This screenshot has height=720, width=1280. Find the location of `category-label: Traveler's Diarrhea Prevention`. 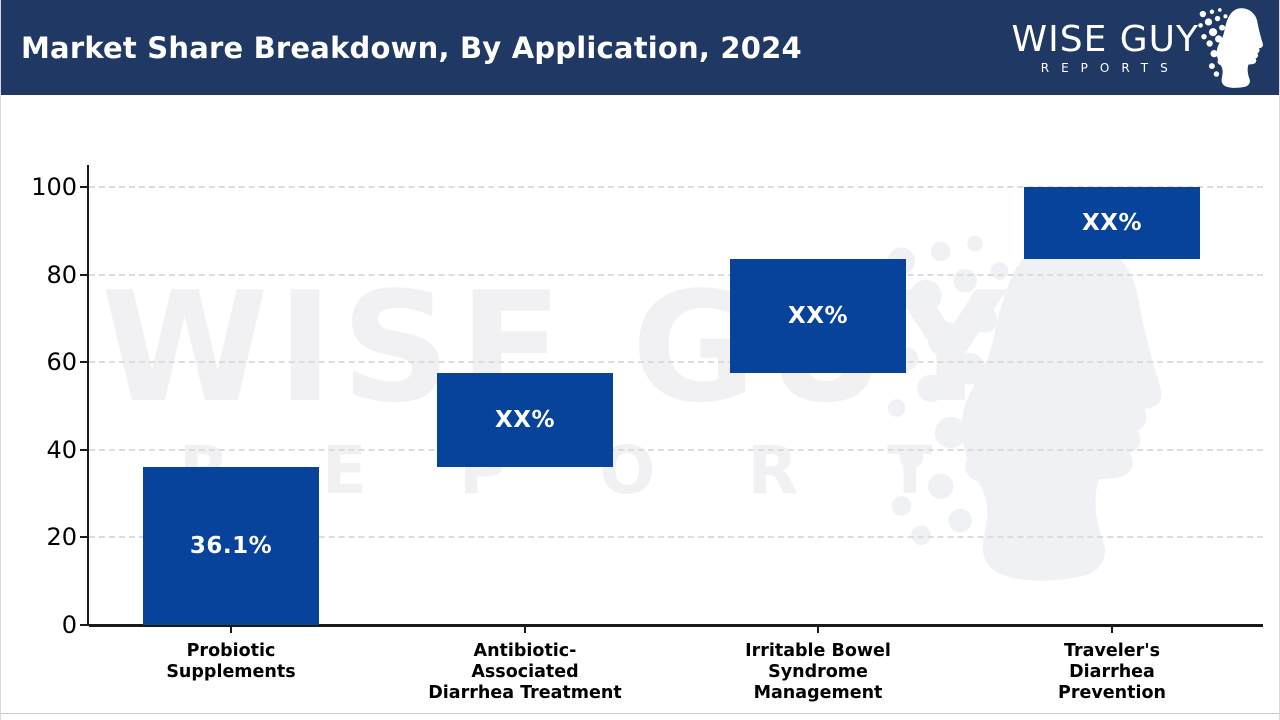

category-label: Traveler's Diarrhea Prevention is located at coordinates (1112, 672).